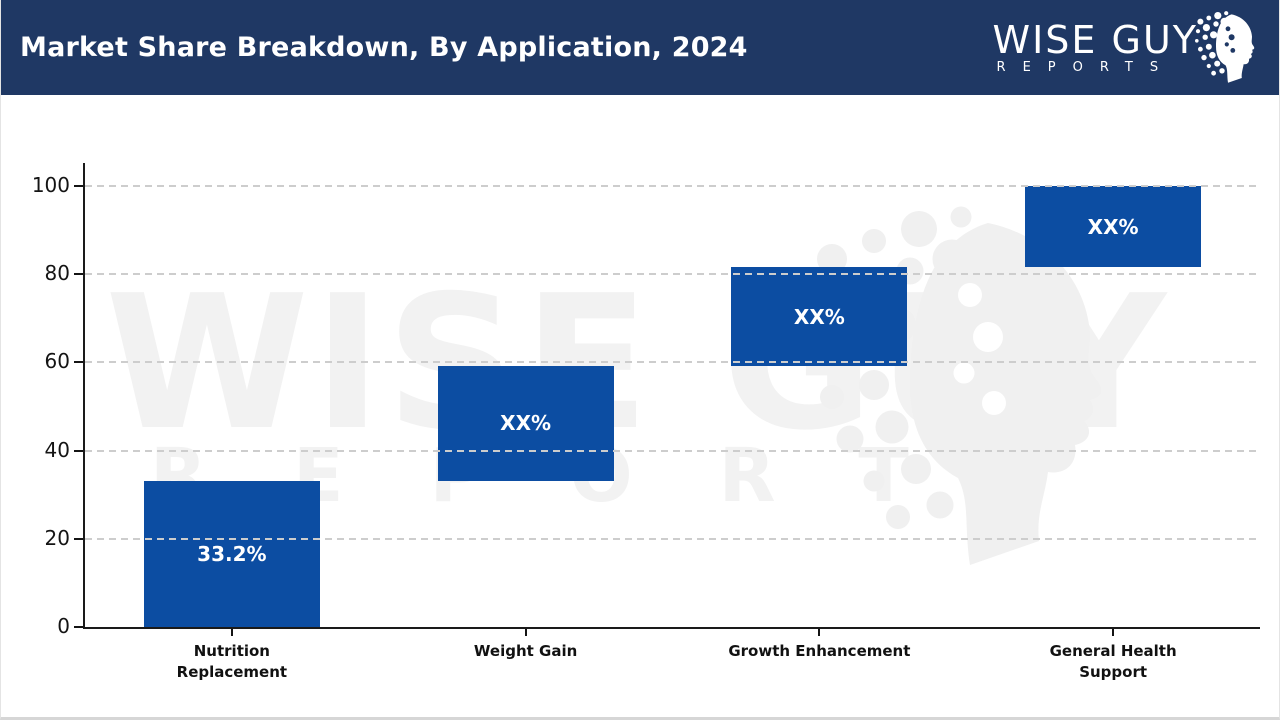  I want to click on x-category-label-3: Growth Enhancement, so click(819, 651).